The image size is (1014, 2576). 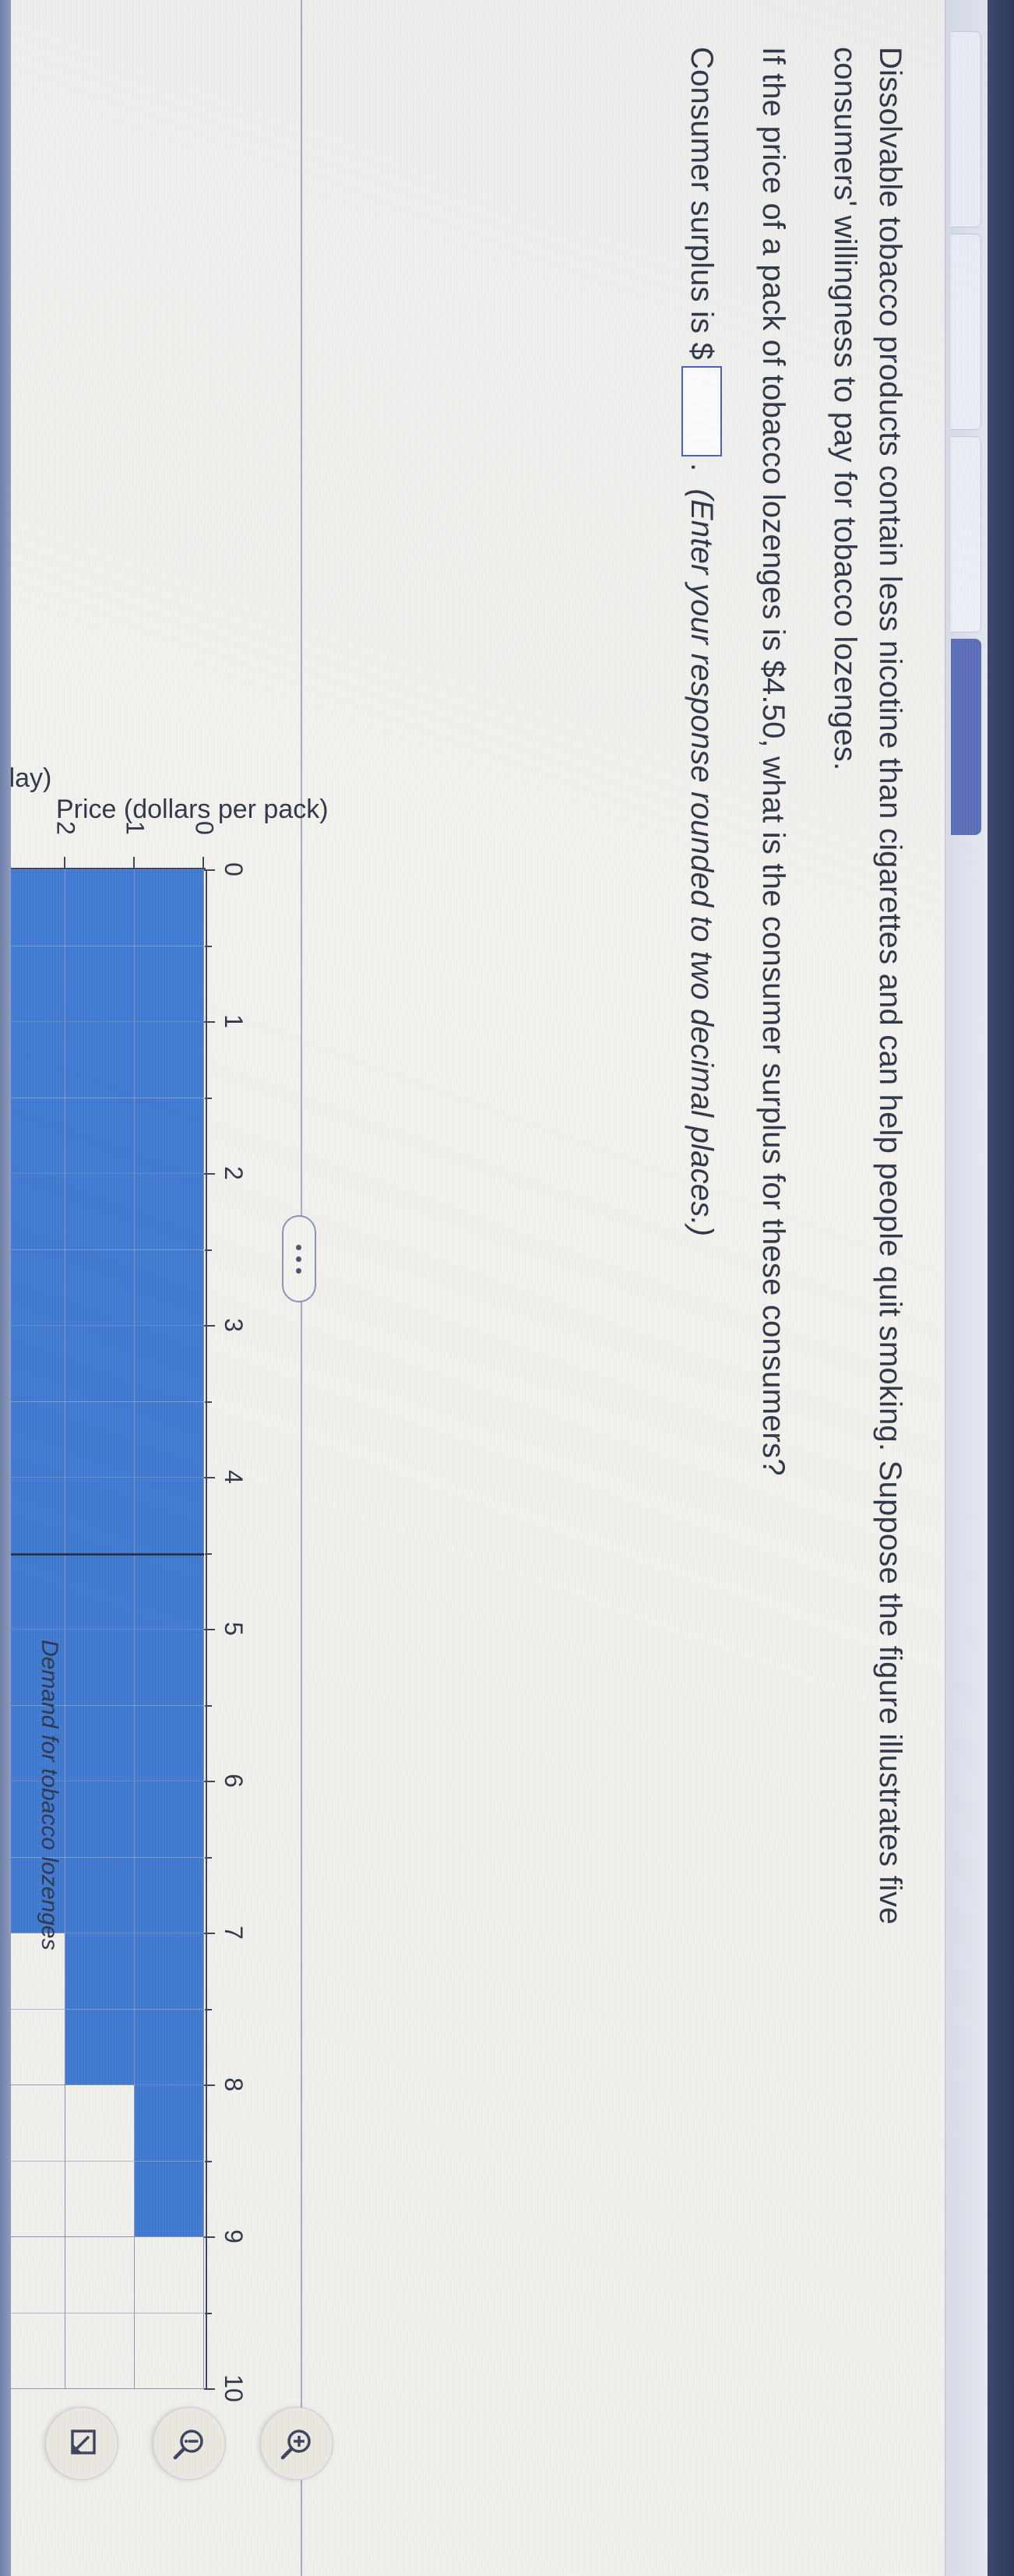 I want to click on price-tick-label: 5, so click(x=234, y=1629).